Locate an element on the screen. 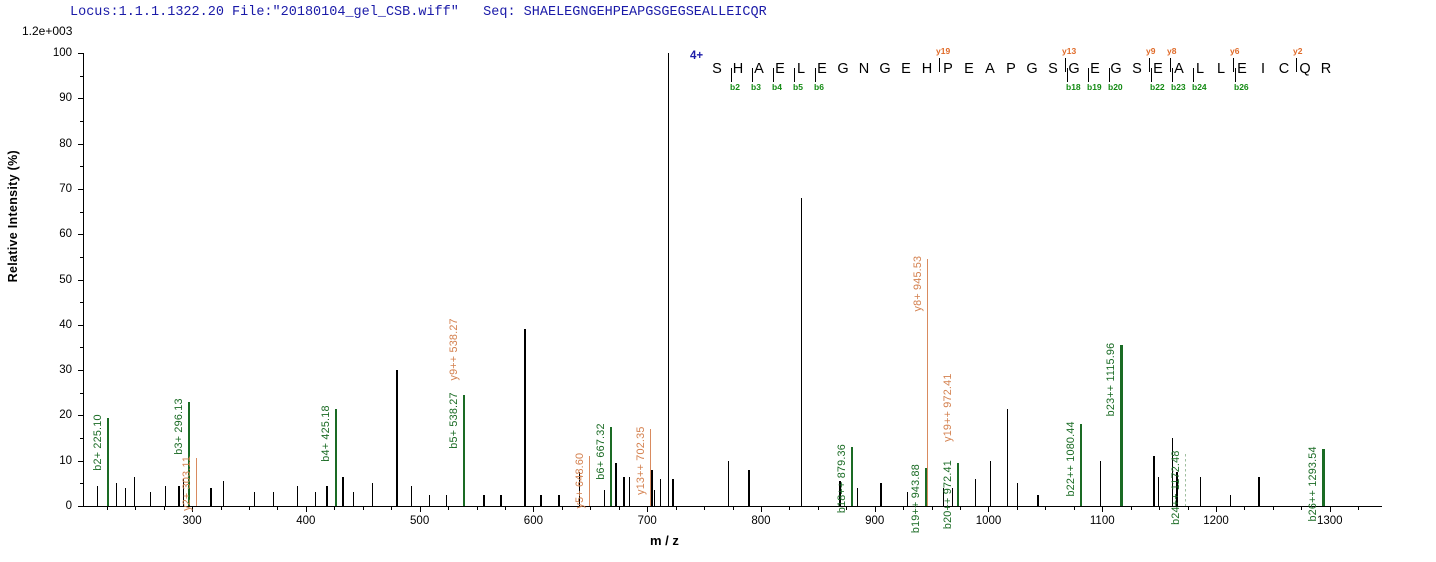  x-axis-tick-label: 1100 is located at coordinates (1102, 521).